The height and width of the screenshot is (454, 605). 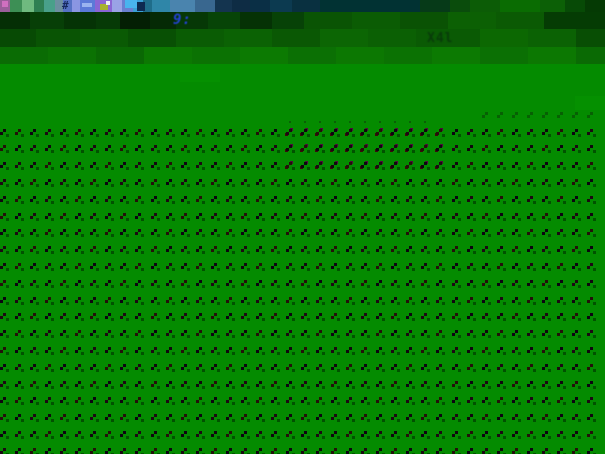 I want to click on faint-dither-mark, so click(x=501, y=113).